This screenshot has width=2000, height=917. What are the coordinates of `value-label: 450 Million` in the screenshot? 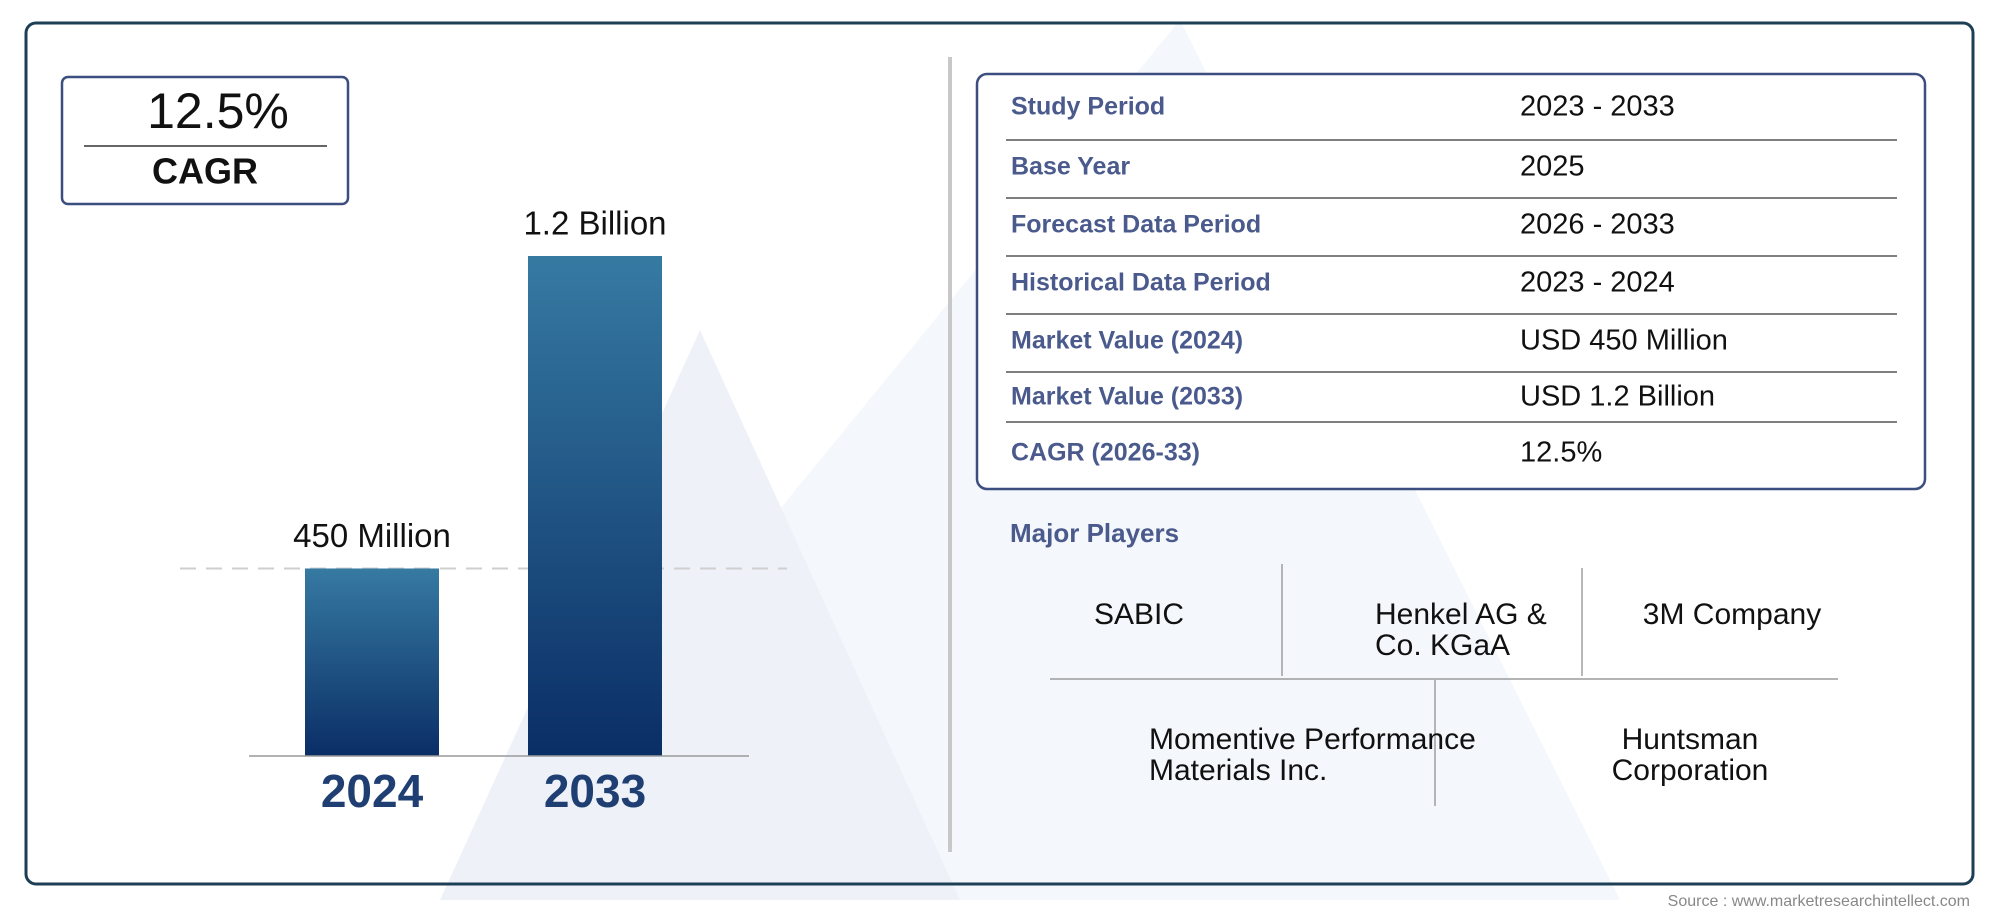 It's located at (372, 535).